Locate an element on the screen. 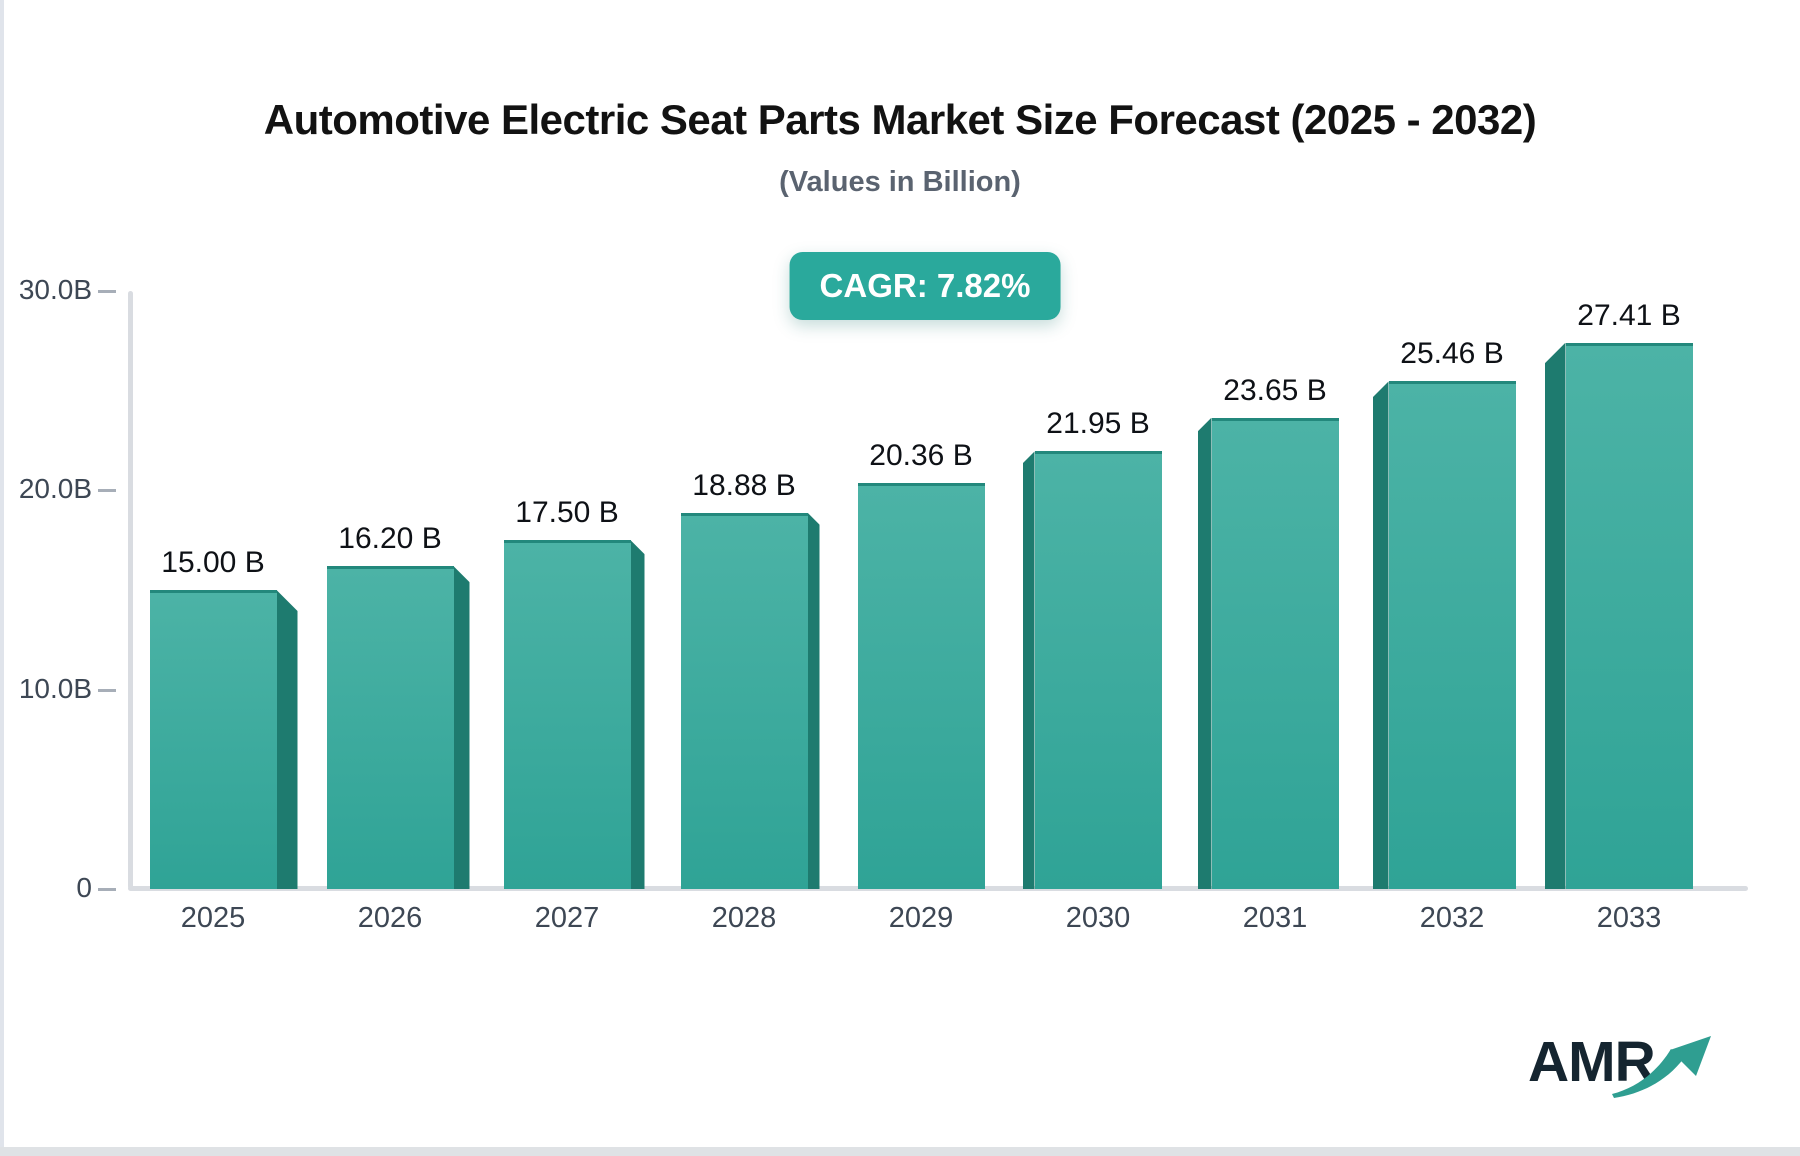  y-axis-label: 20.0B is located at coordinates (55, 489).